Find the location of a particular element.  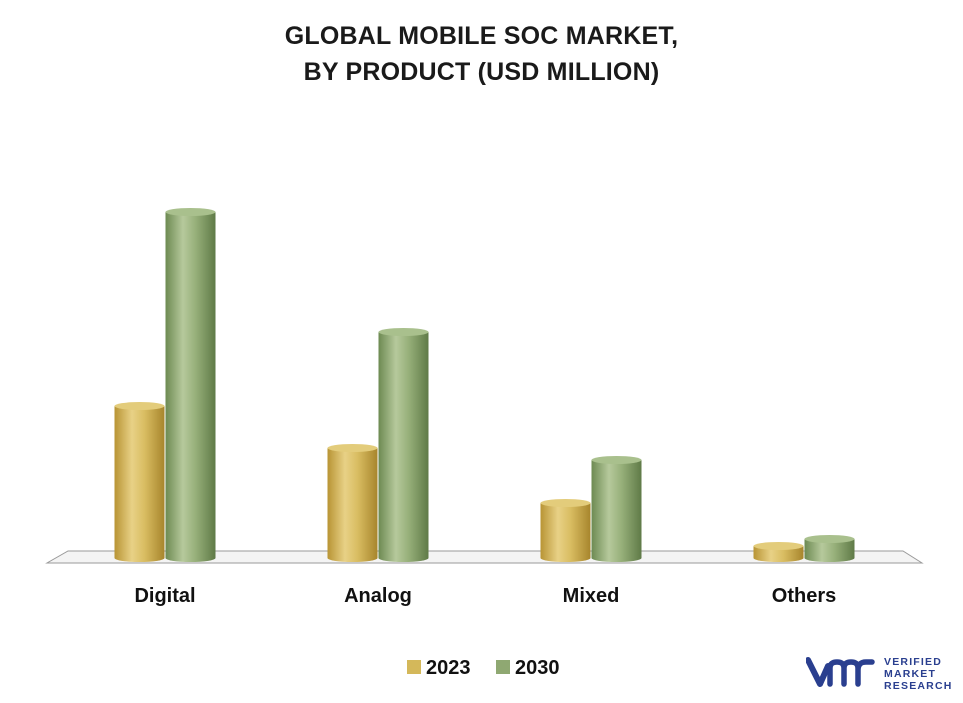

logo-line-3: RESEARCH is located at coordinates (918, 686).